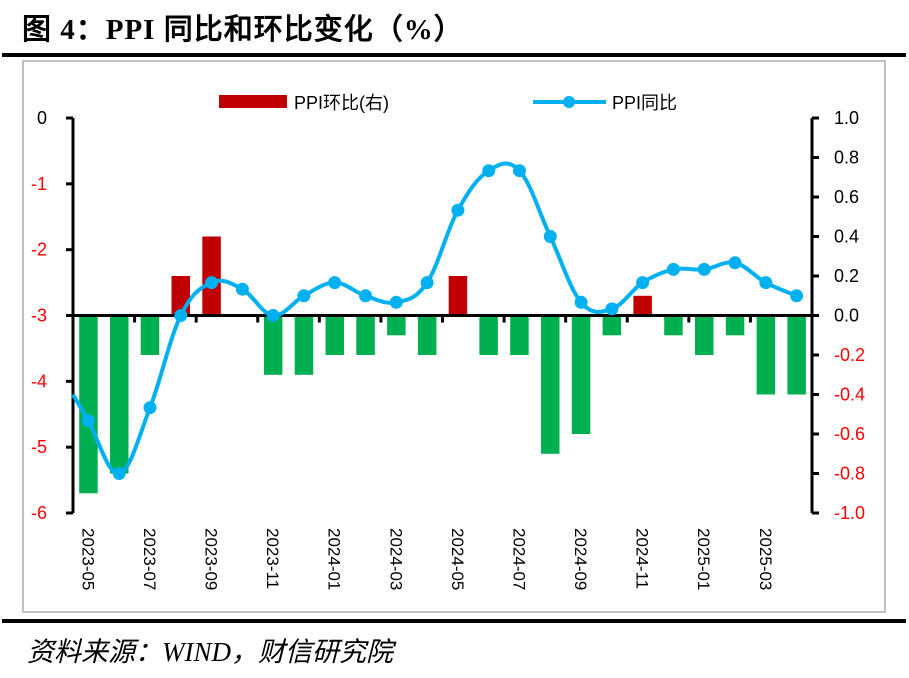  I want to click on right-axis-tick-label: 0.8, so click(846, 158).